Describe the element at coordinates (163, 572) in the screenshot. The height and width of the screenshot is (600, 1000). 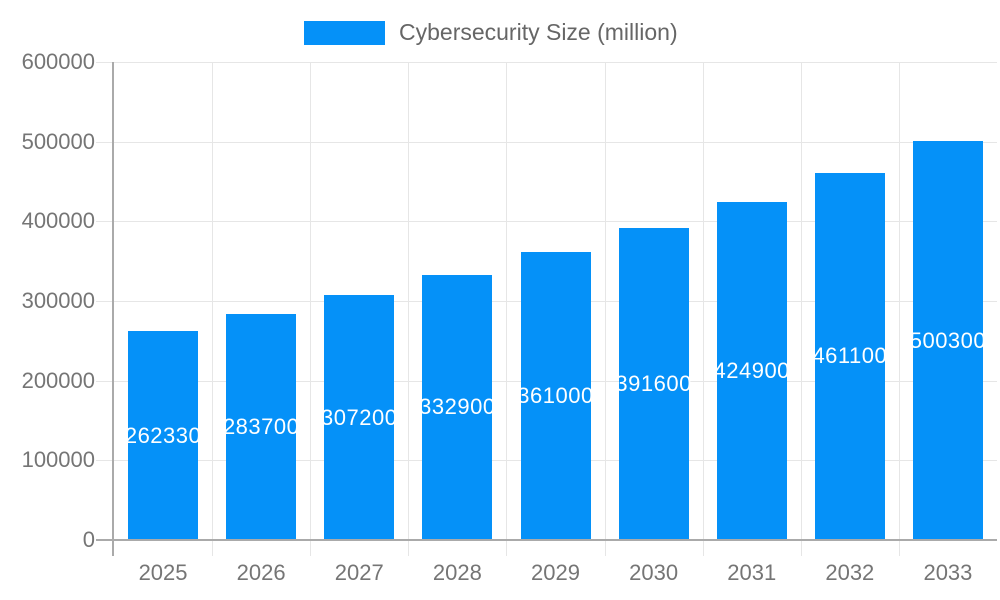
I see `x-tick-label: 2025` at that location.